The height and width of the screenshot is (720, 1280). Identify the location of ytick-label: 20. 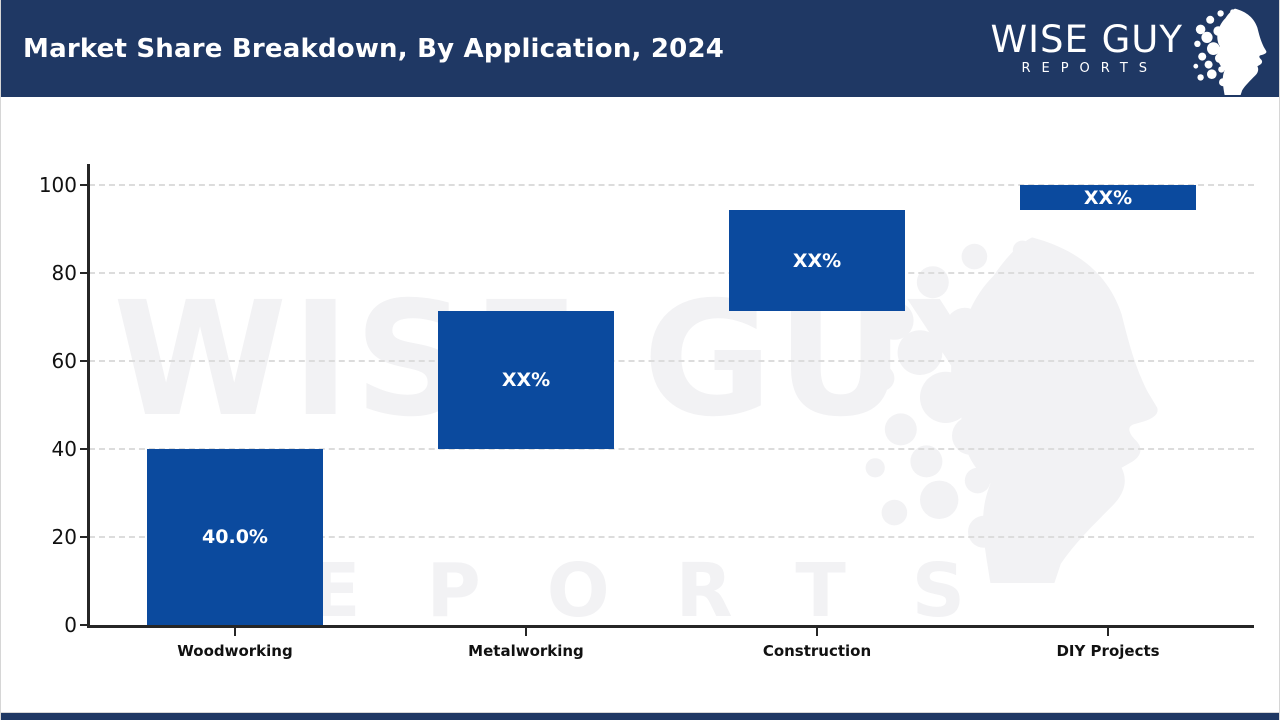
(64, 537).